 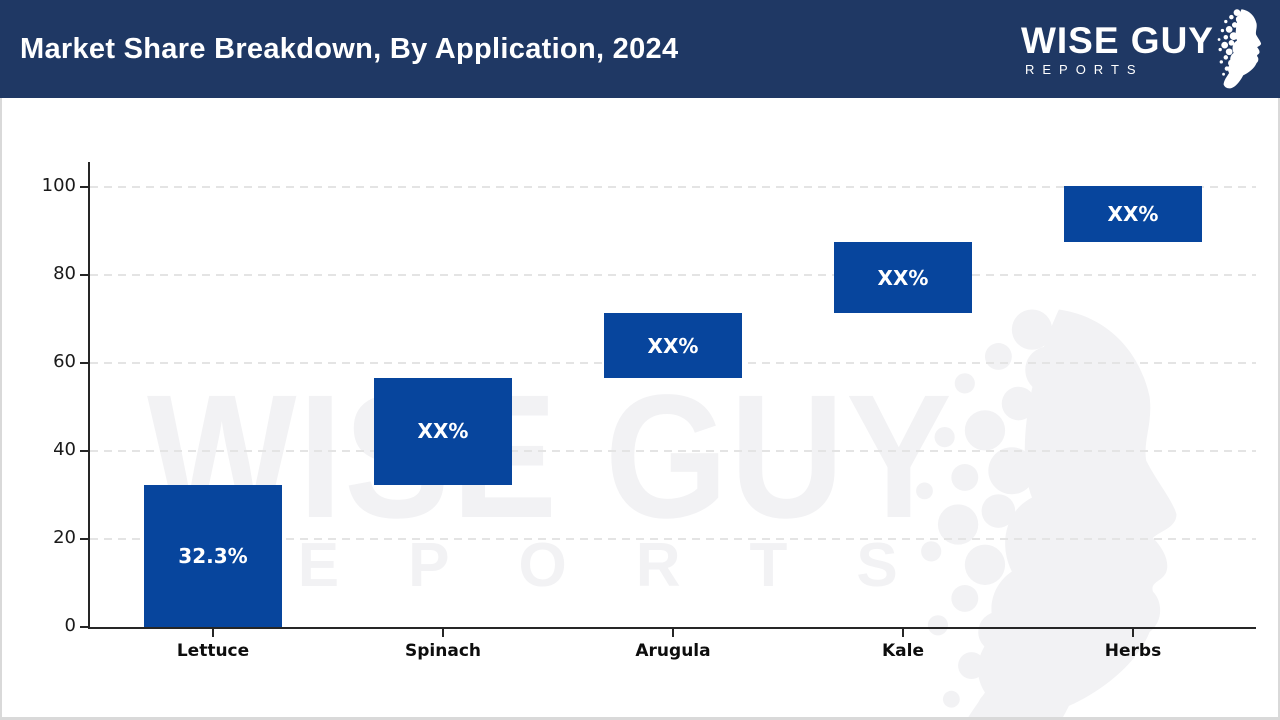 I want to click on bar-herbs: XX%, so click(x=1133, y=214).